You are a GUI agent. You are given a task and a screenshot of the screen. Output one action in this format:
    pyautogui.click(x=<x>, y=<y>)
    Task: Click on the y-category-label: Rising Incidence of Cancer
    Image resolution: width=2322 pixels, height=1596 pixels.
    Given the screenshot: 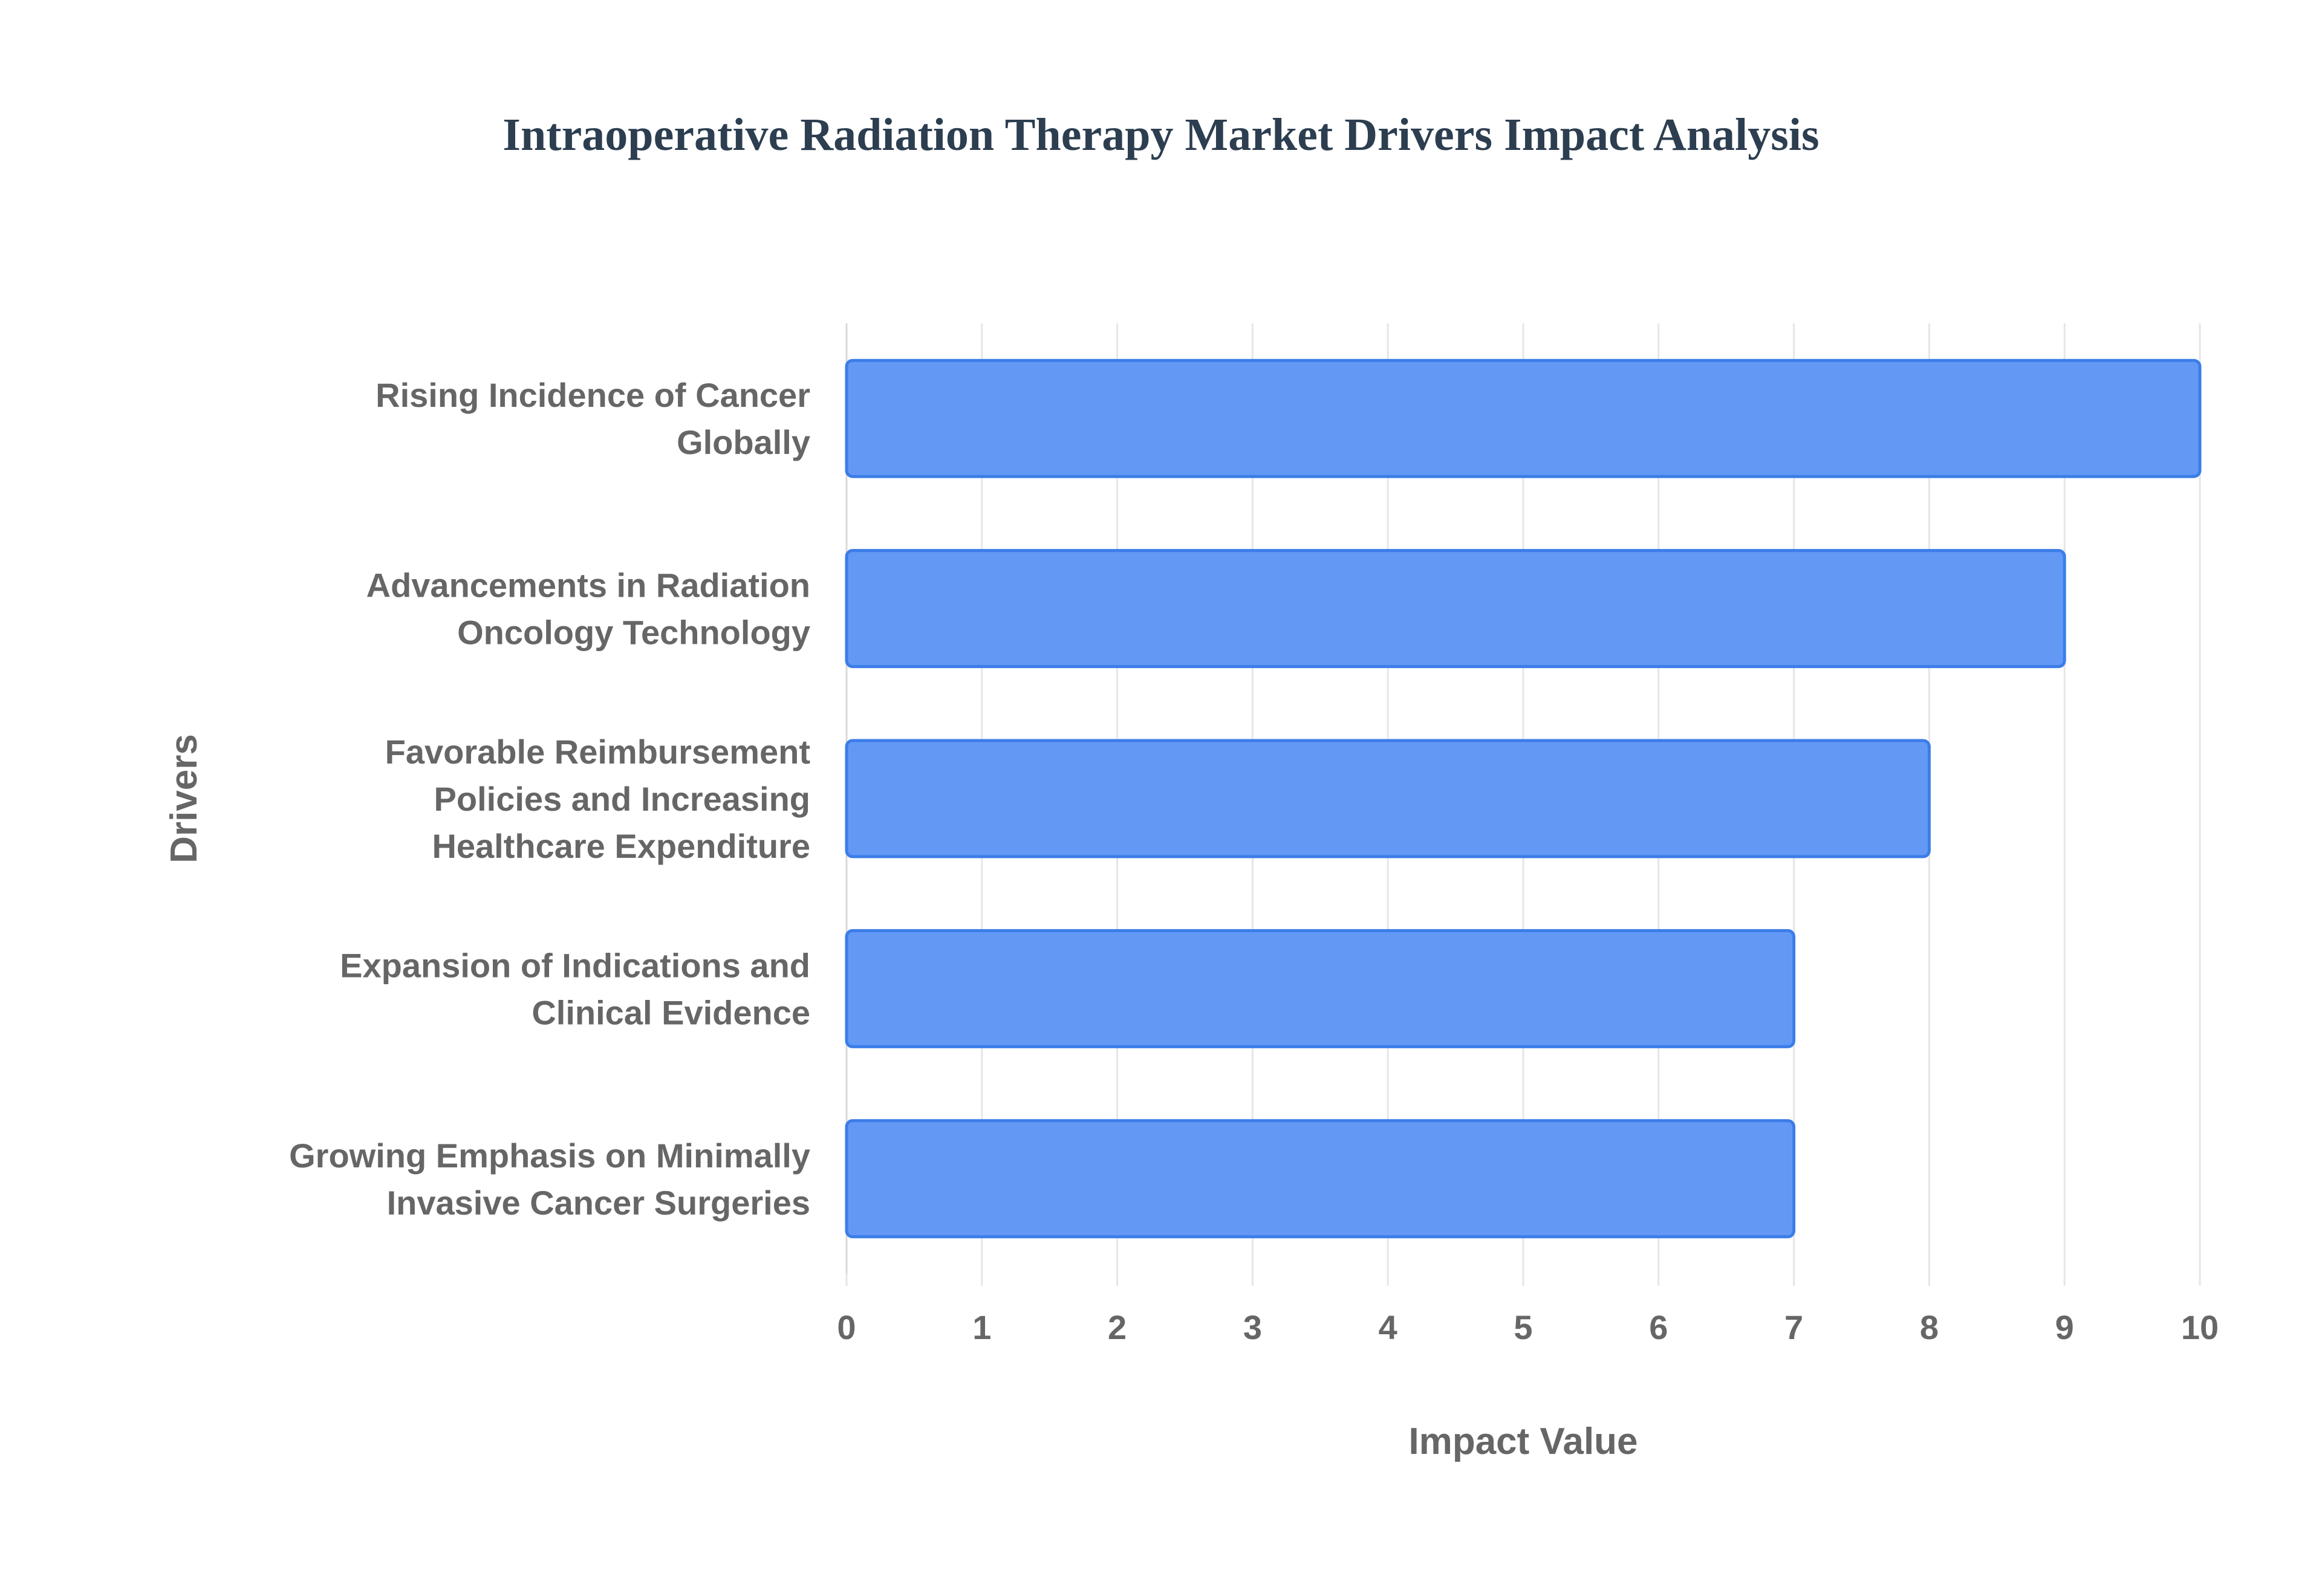 What is the action you would take?
    pyautogui.click(x=593, y=395)
    